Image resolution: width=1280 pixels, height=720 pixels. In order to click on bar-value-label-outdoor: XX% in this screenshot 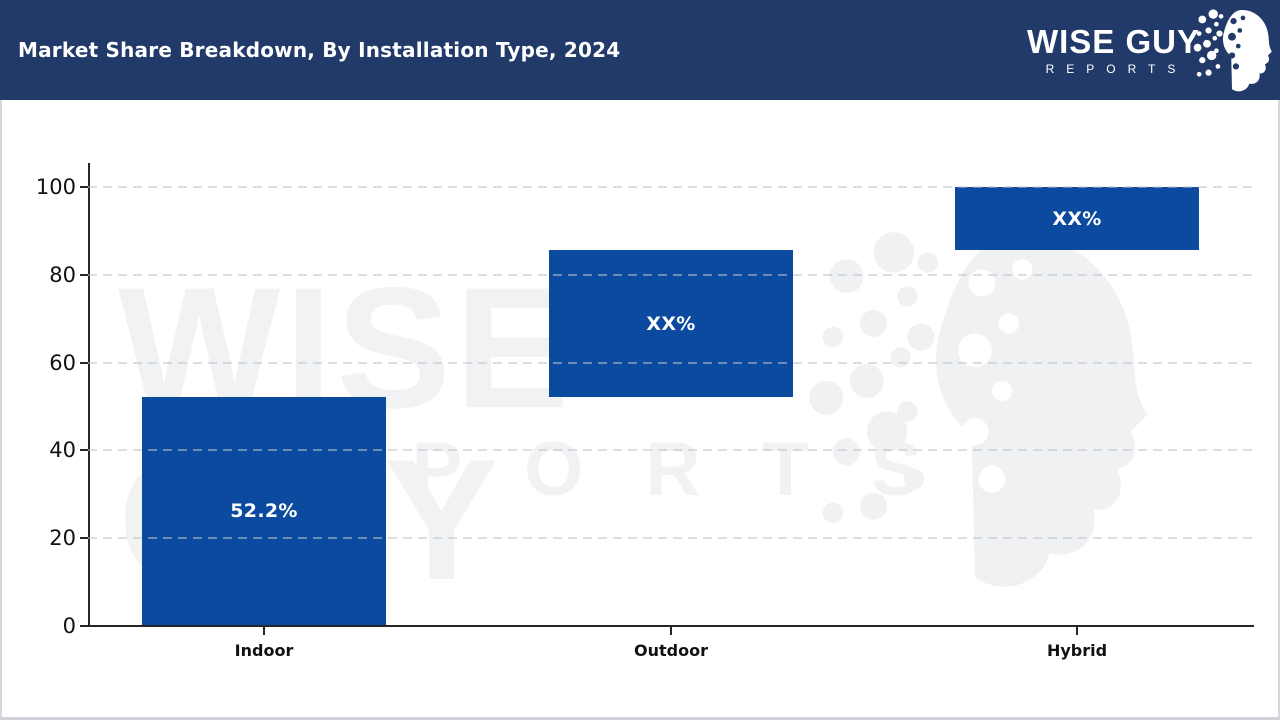, I will do `click(671, 323)`.